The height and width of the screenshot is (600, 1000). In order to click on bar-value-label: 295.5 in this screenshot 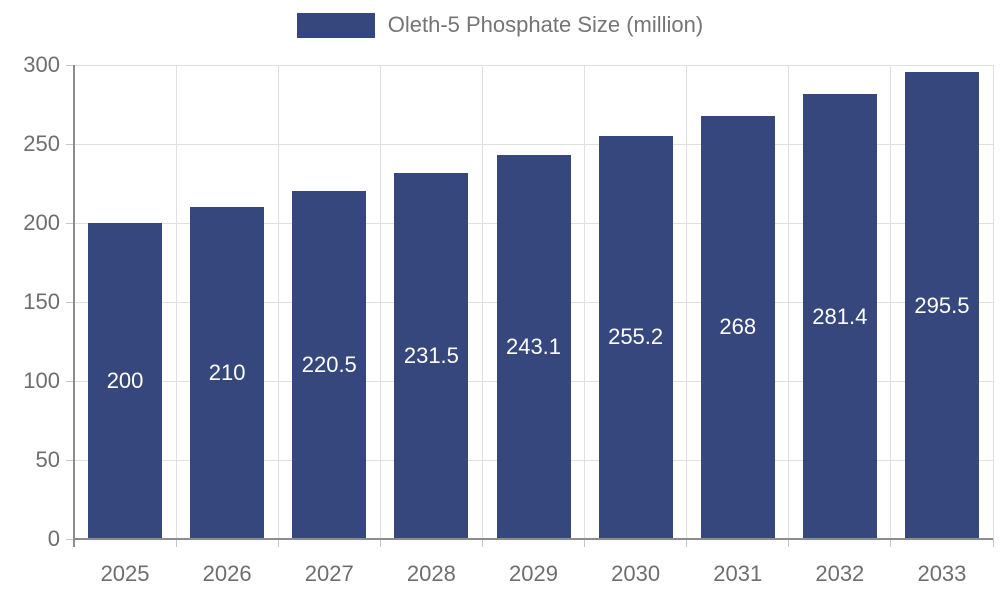, I will do `click(942, 305)`.